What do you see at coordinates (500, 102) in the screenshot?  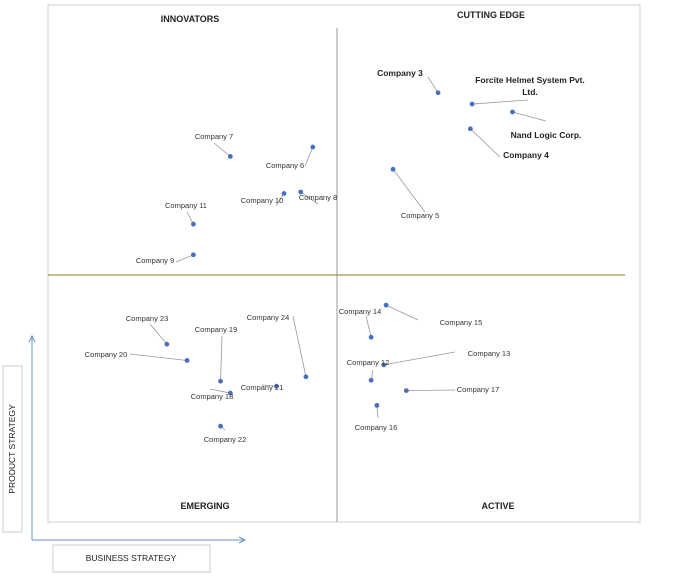 I see `leader-line-forcite-helmet-system-pvt-ltd` at bounding box center [500, 102].